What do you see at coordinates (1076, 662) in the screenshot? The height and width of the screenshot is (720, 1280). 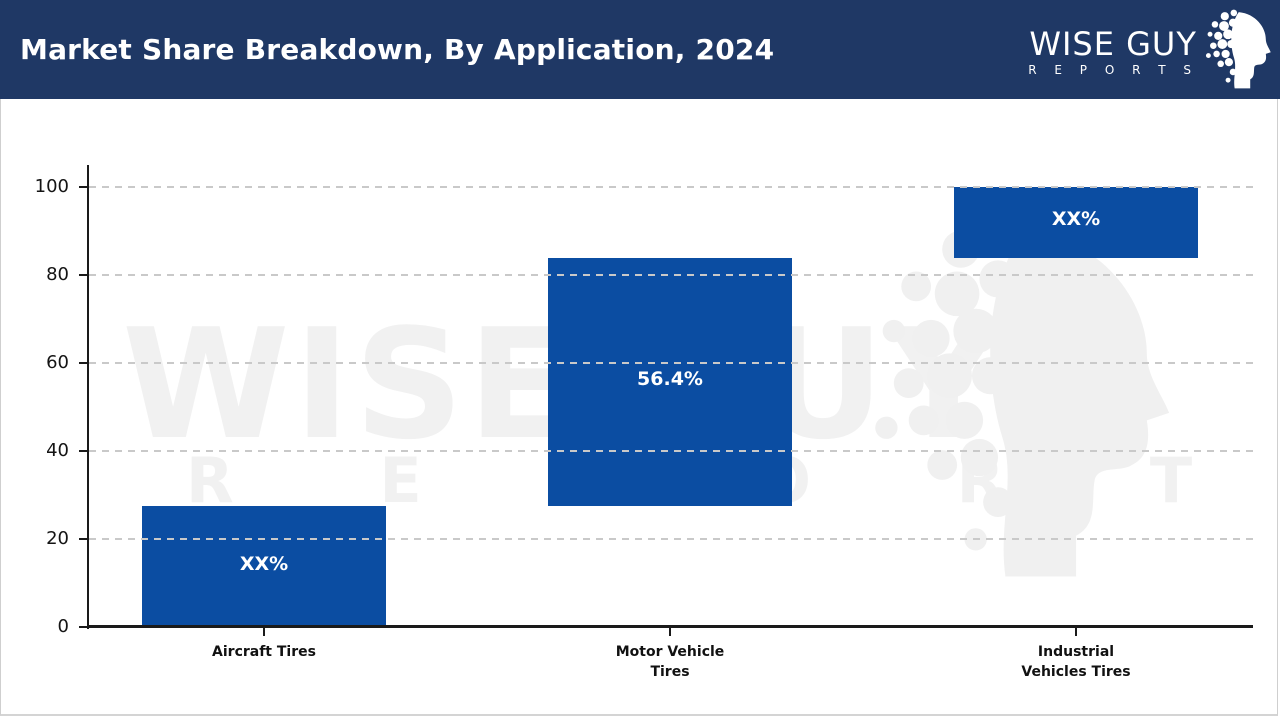 I see `x-category-label: Industrial Vehicles Tires` at bounding box center [1076, 662].